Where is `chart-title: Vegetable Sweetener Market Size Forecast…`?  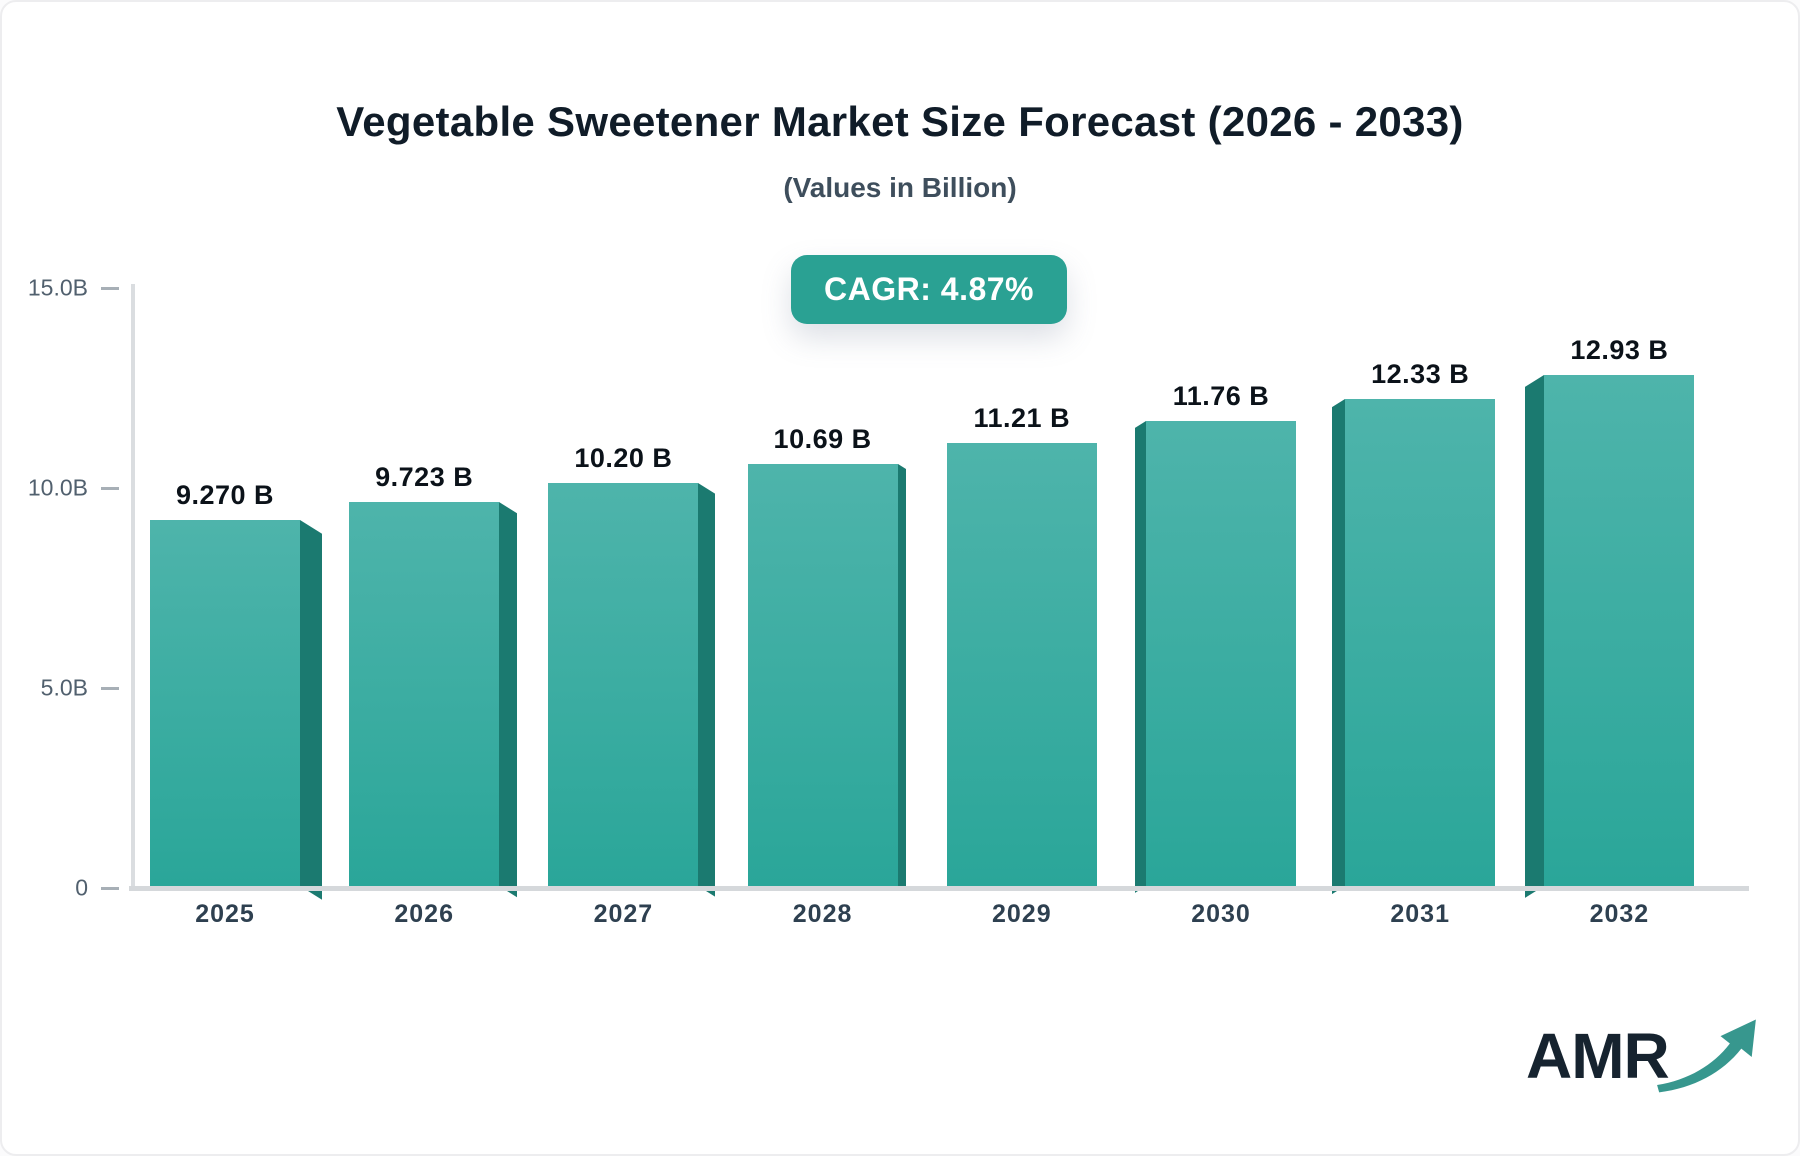
chart-title: Vegetable Sweetener Market Size Forecast… is located at coordinates (900, 121).